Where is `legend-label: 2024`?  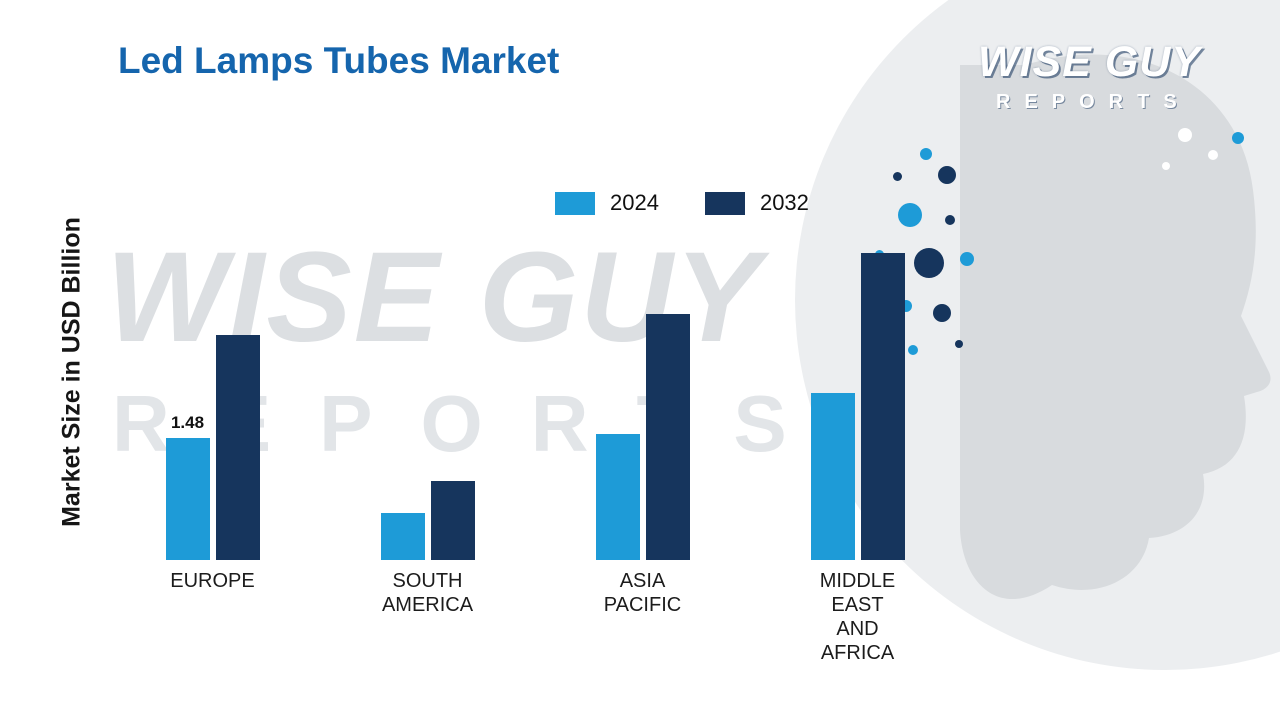
legend-label: 2024 is located at coordinates (634, 202).